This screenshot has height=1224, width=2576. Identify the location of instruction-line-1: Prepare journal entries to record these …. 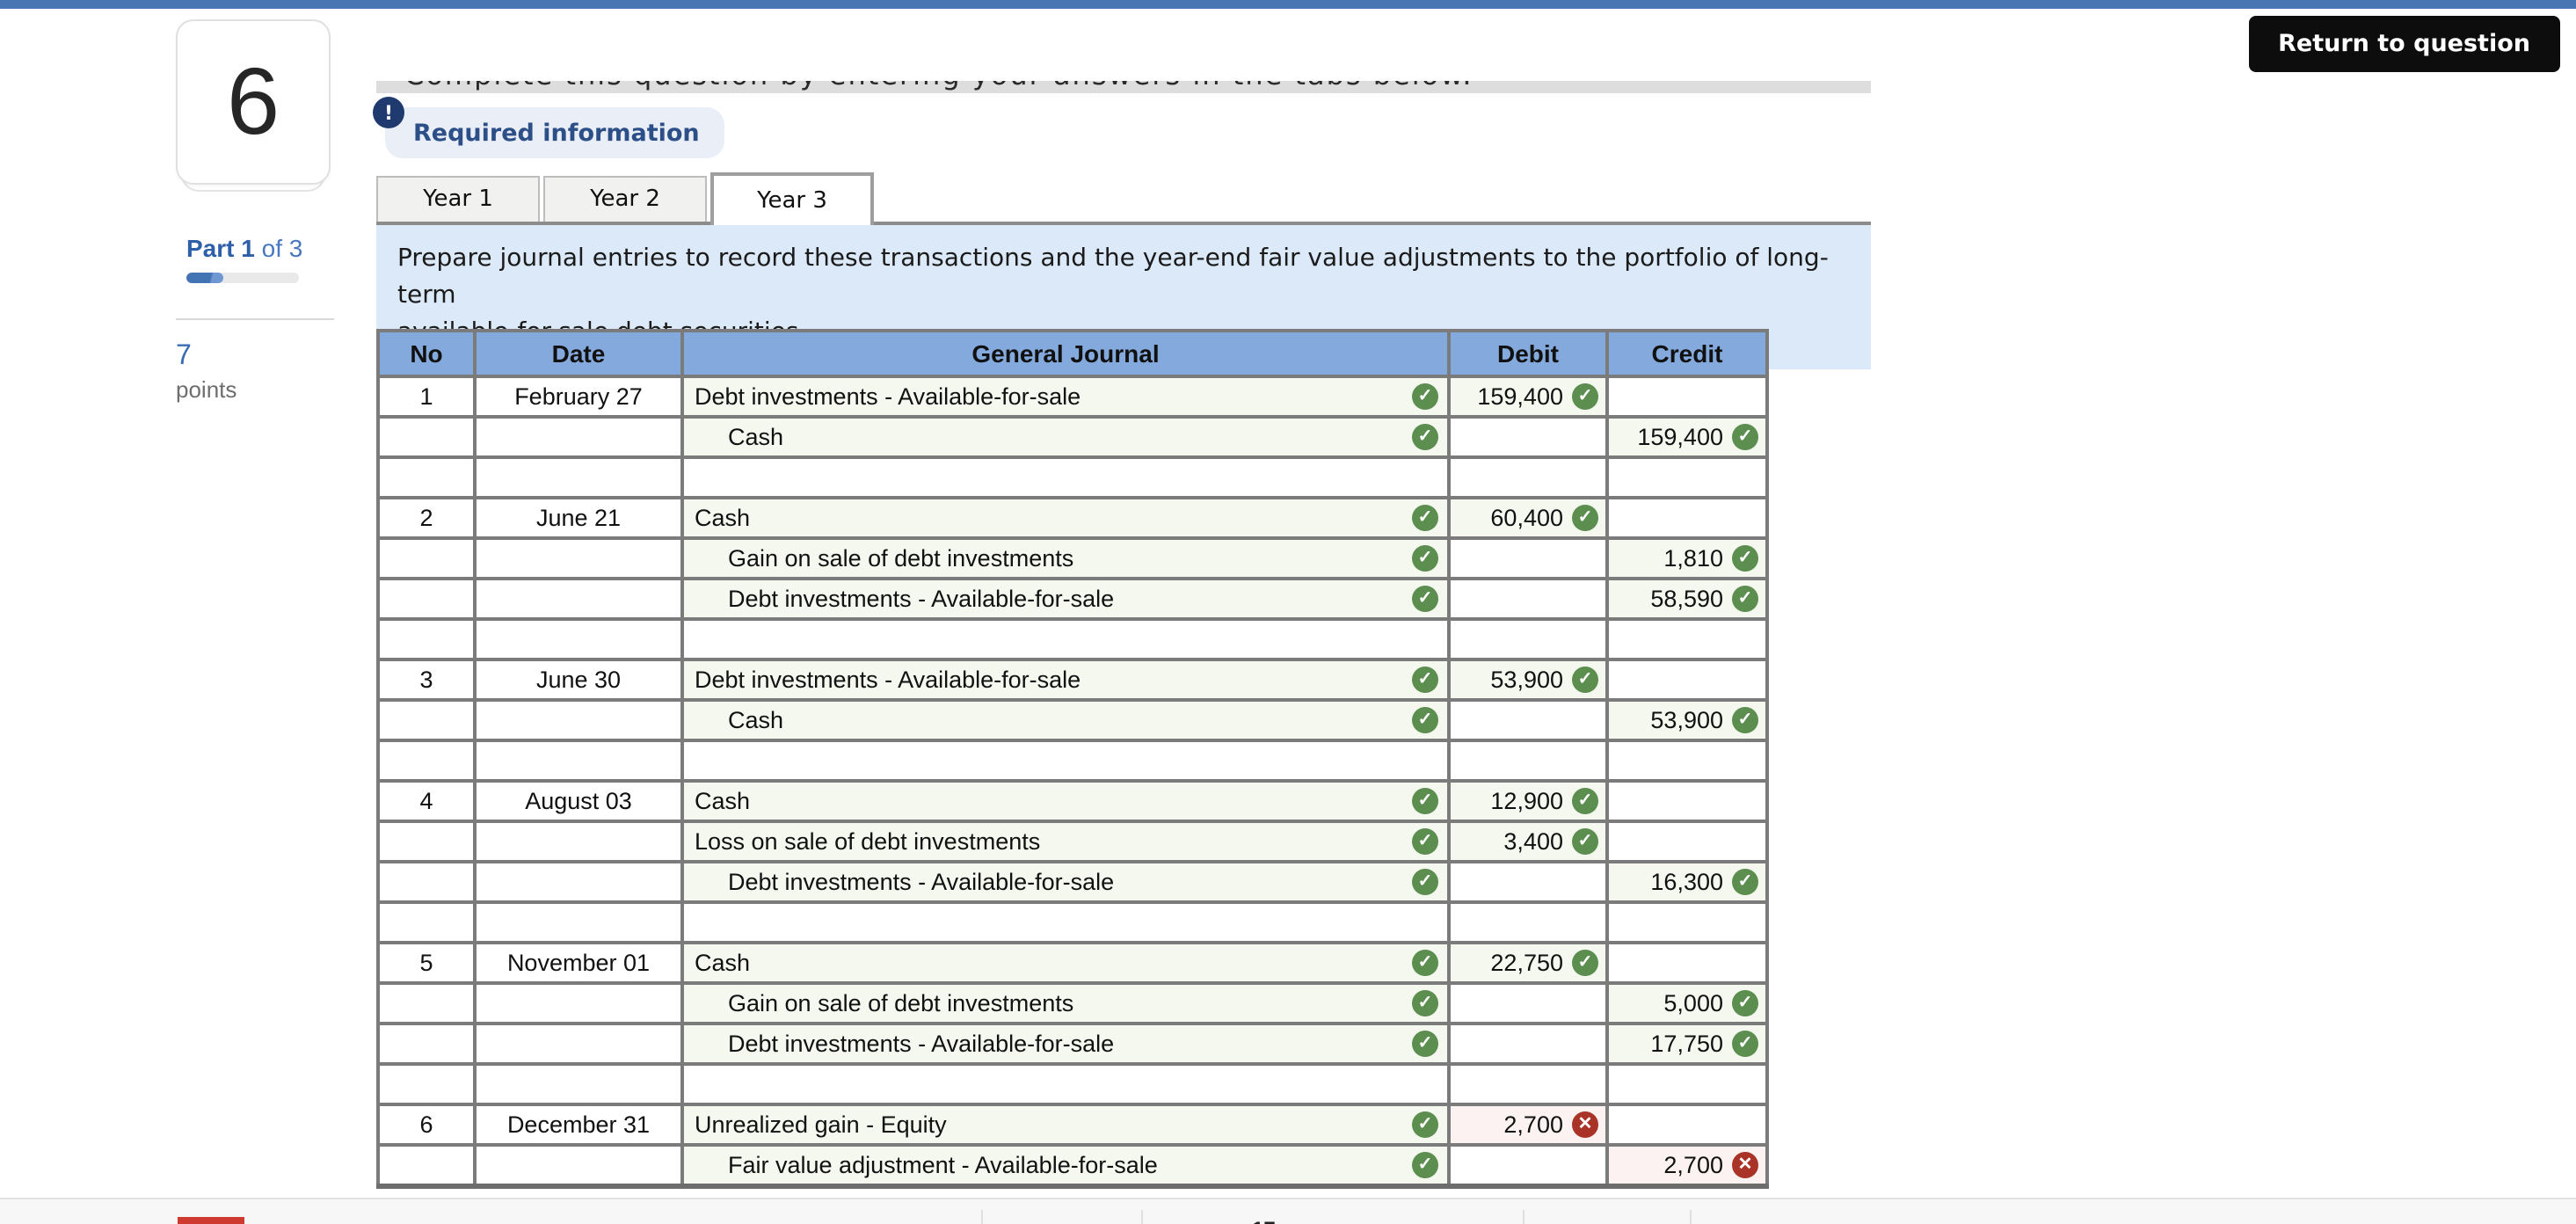
(1113, 277).